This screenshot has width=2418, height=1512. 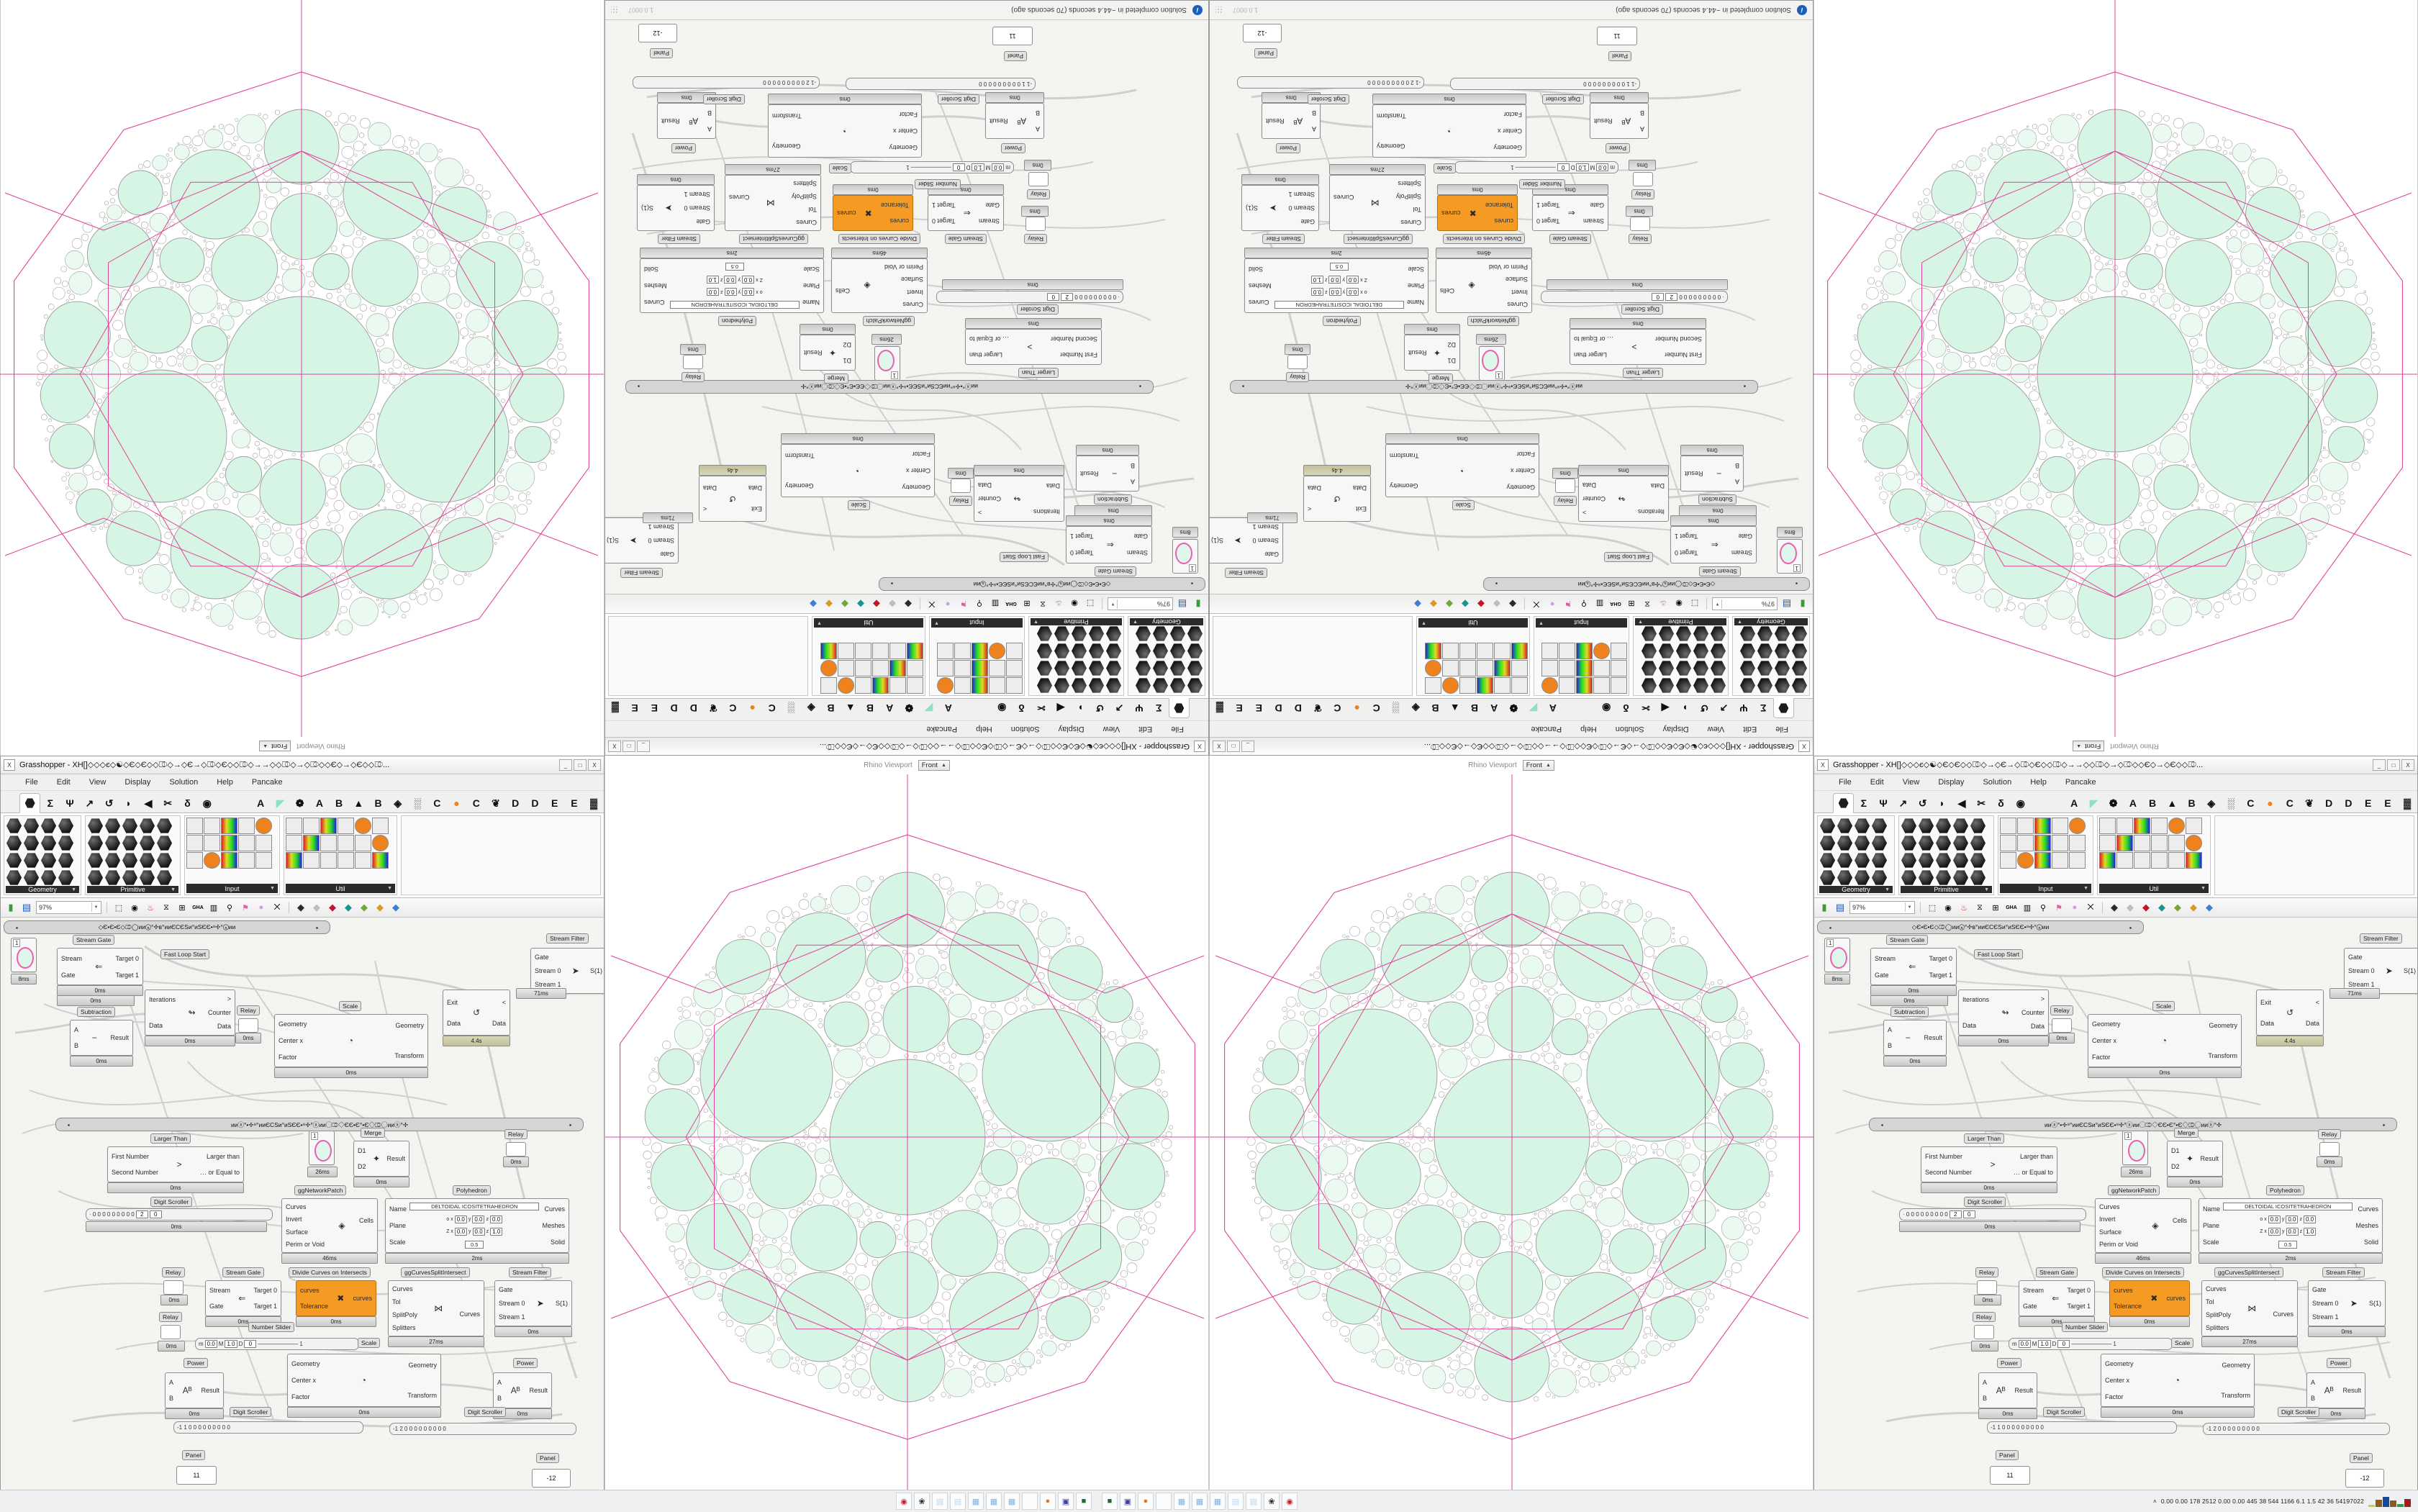 What do you see at coordinates (2165, 1040) in the screenshot?
I see `scale-1: Geometry Center x Factor ◔ Geometry Transform` at bounding box center [2165, 1040].